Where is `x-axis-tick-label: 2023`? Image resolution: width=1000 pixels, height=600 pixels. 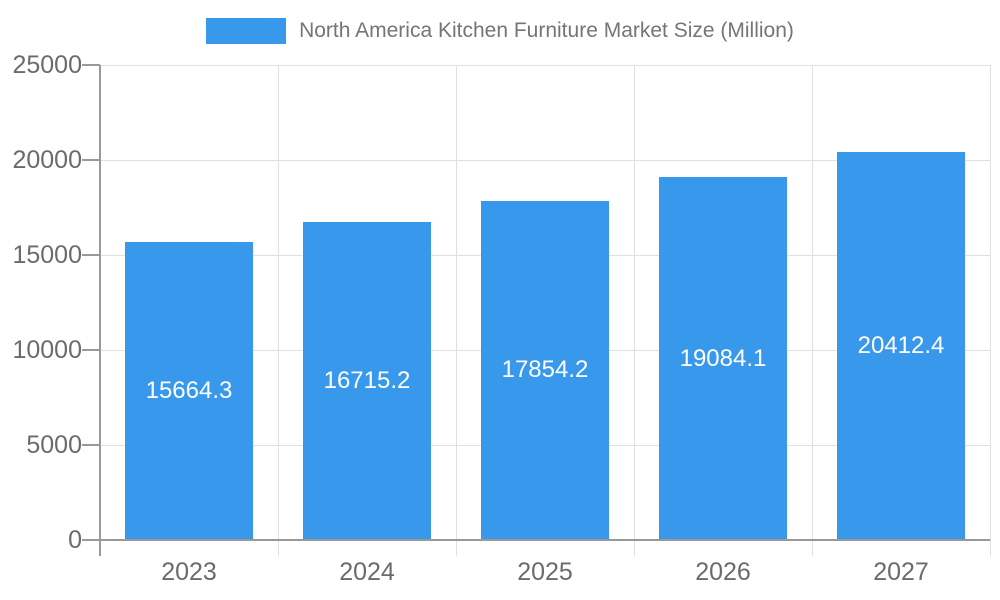
x-axis-tick-label: 2023 is located at coordinates (189, 572).